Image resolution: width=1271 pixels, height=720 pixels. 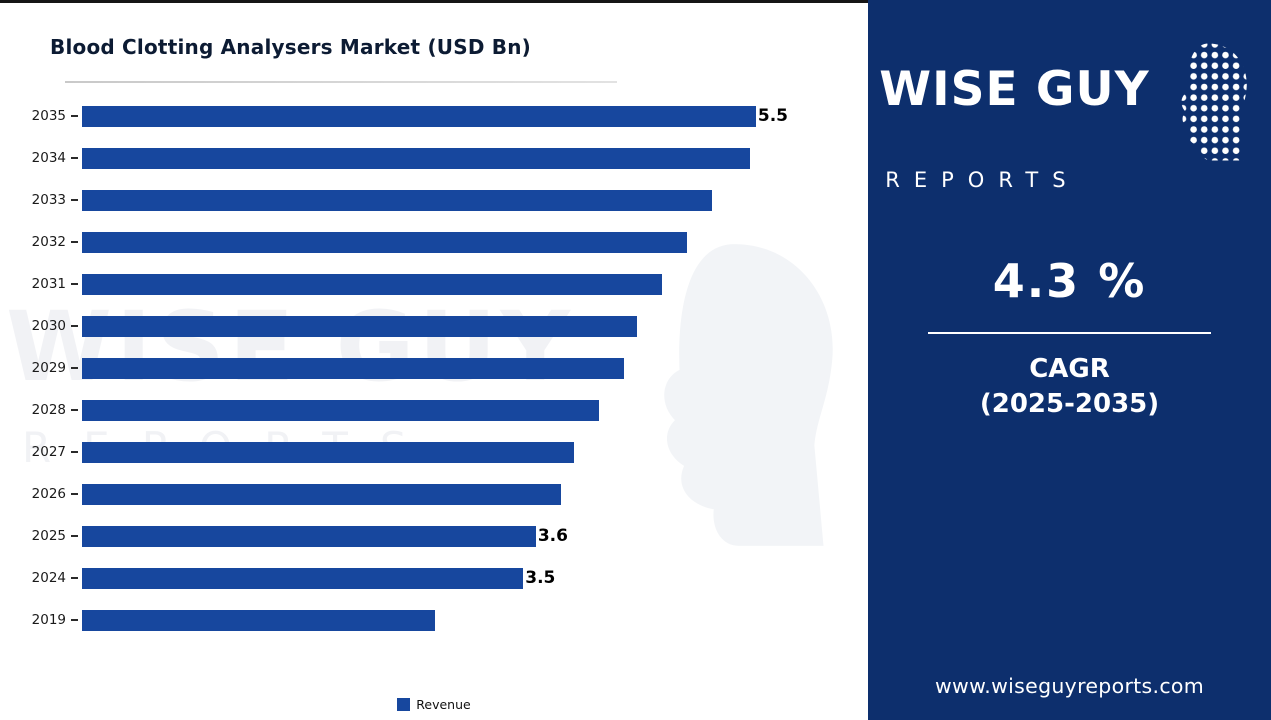 I want to click on y-axis-label: 2024, so click(x=48, y=578).